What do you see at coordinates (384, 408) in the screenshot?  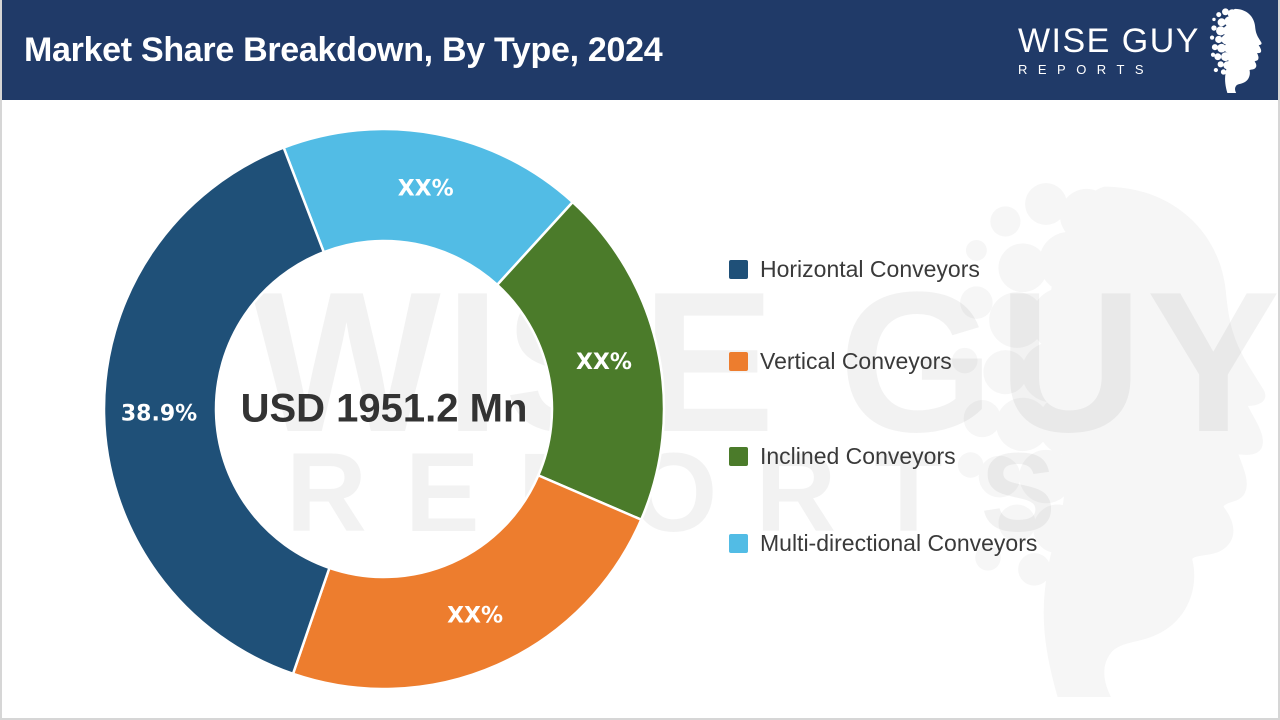 I see `center-value-label: USD 1951.2 Mn` at bounding box center [384, 408].